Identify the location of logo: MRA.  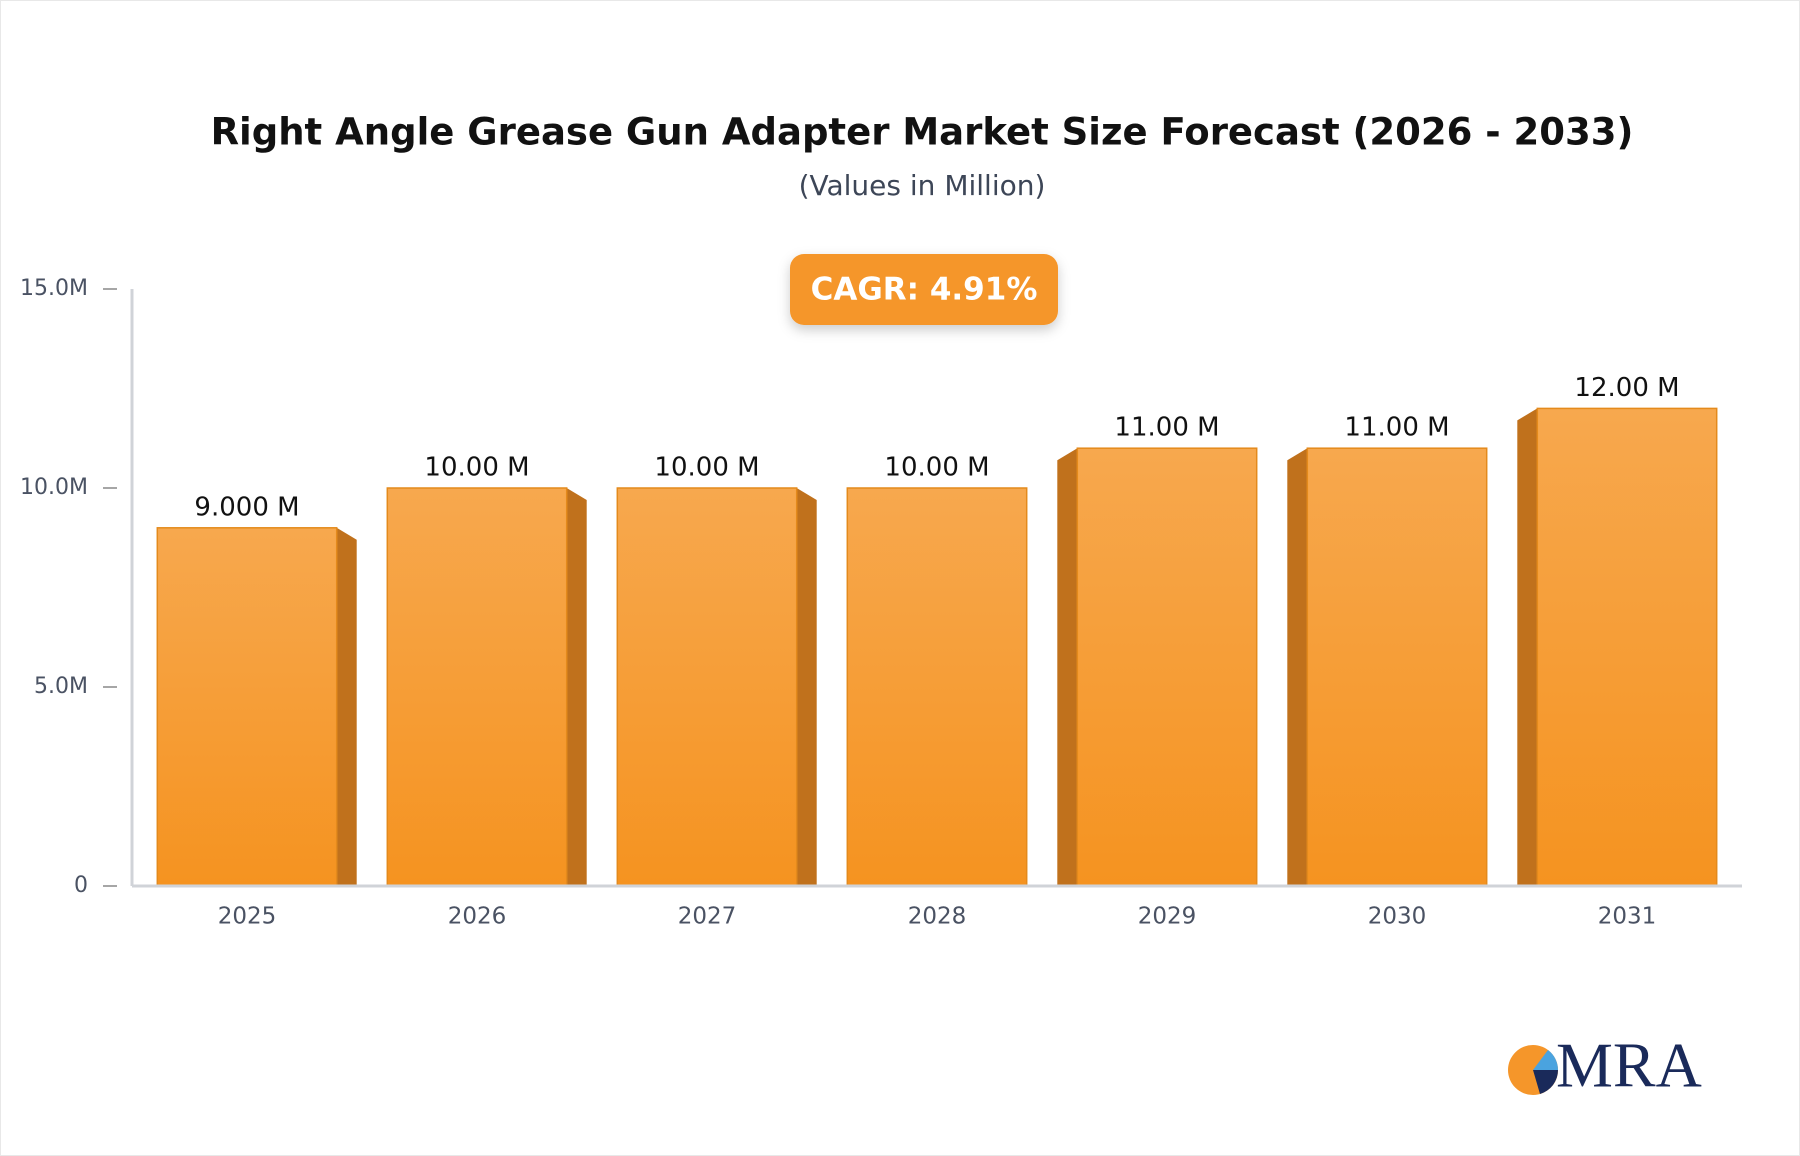
(1605, 1065).